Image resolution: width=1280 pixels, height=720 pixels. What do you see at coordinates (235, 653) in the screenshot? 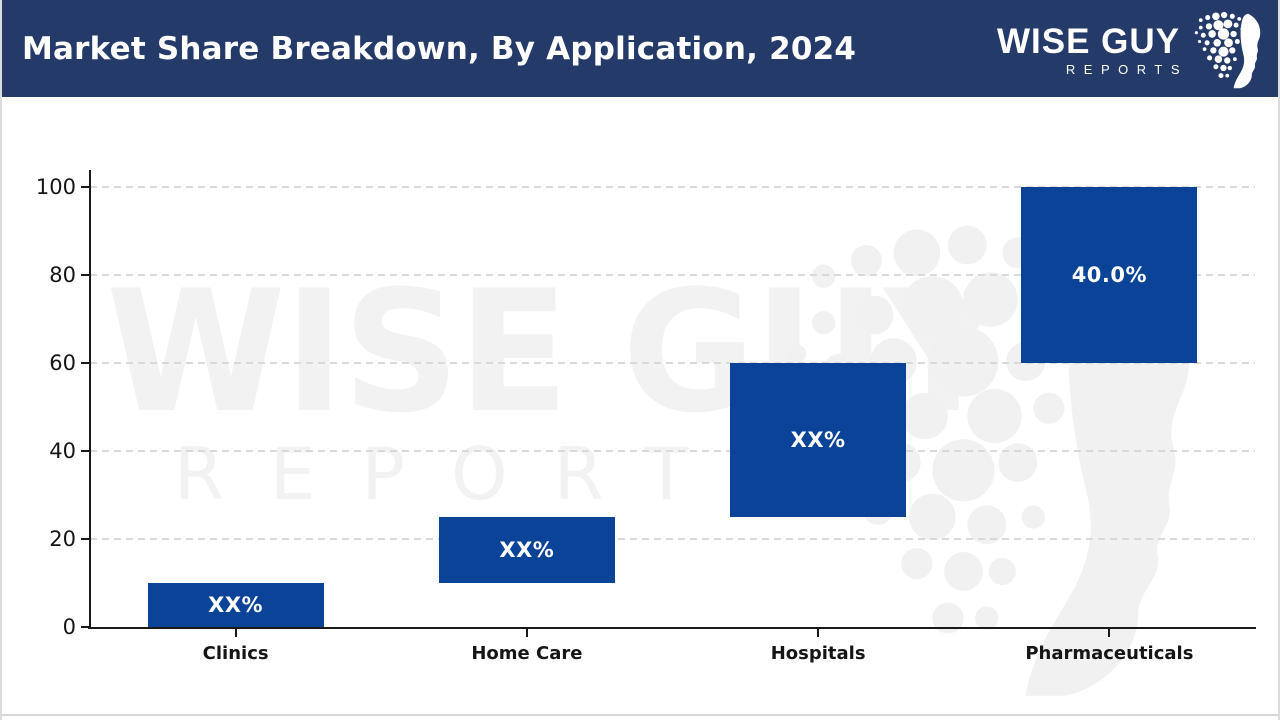
I see `x-axis-category-label: Clinics` at bounding box center [235, 653].